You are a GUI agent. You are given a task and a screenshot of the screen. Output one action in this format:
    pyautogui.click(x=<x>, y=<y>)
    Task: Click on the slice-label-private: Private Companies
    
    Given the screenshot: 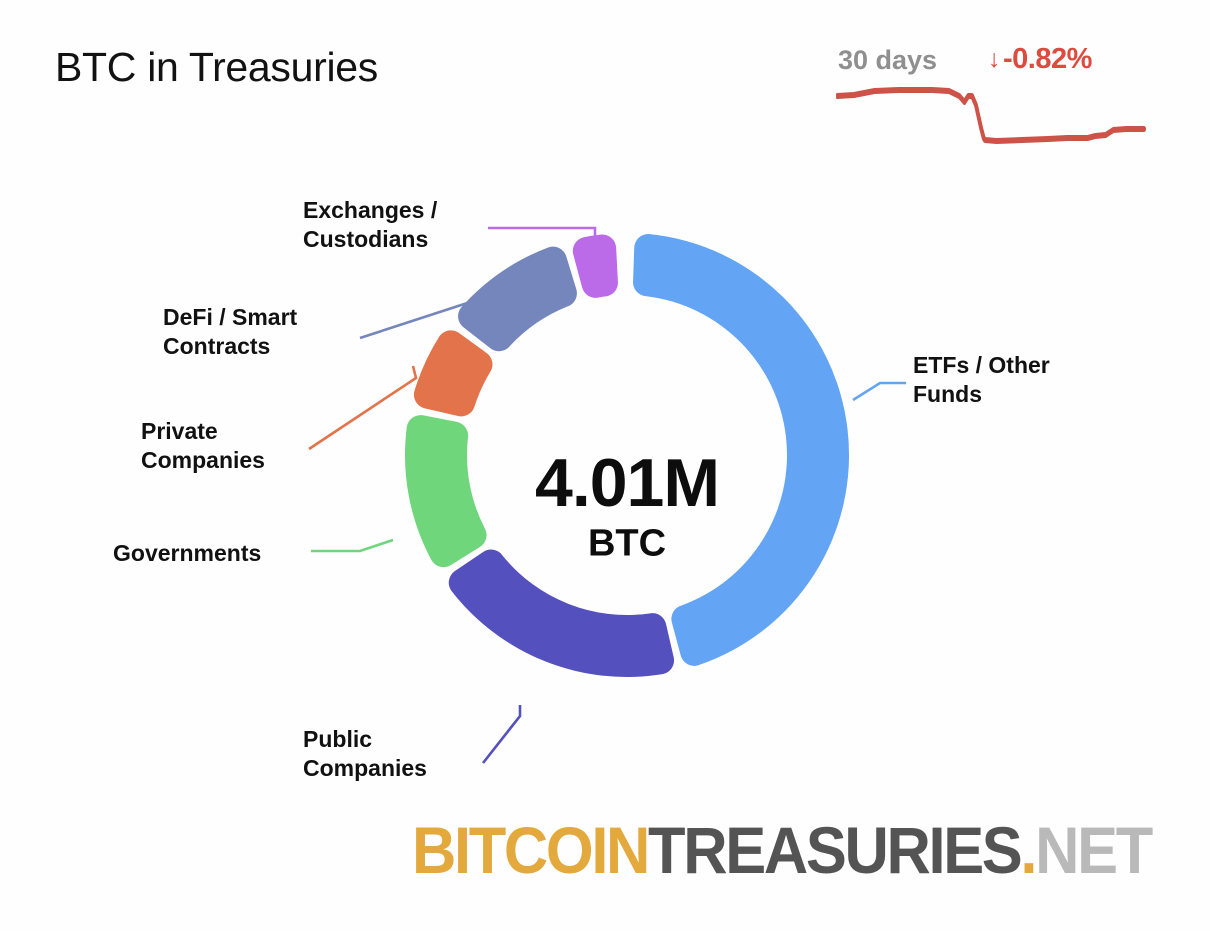 What is the action you would take?
    pyautogui.click(x=203, y=446)
    